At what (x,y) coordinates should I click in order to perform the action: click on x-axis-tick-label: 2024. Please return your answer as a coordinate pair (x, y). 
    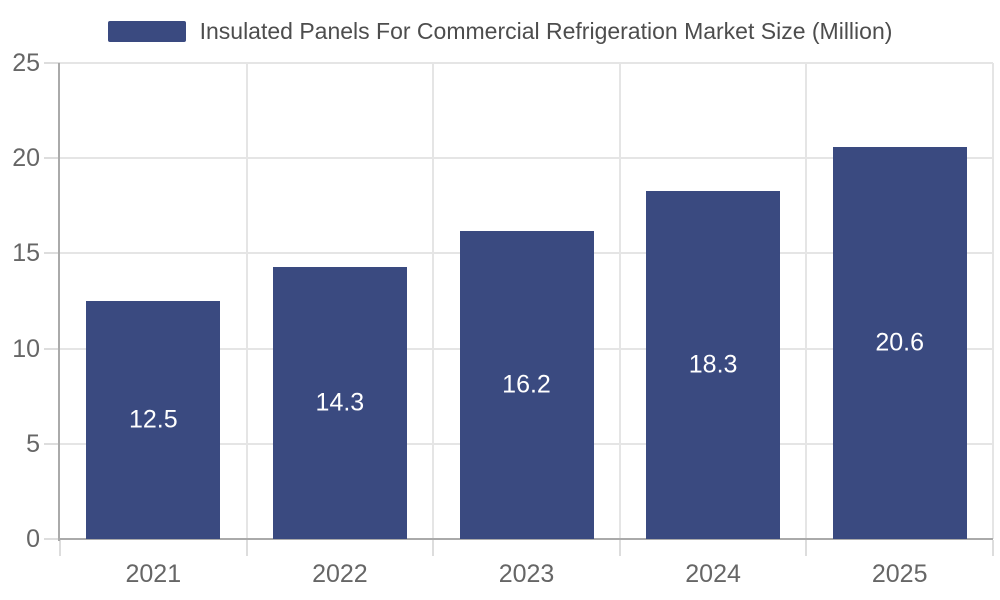
    Looking at the image, I should click on (713, 574).